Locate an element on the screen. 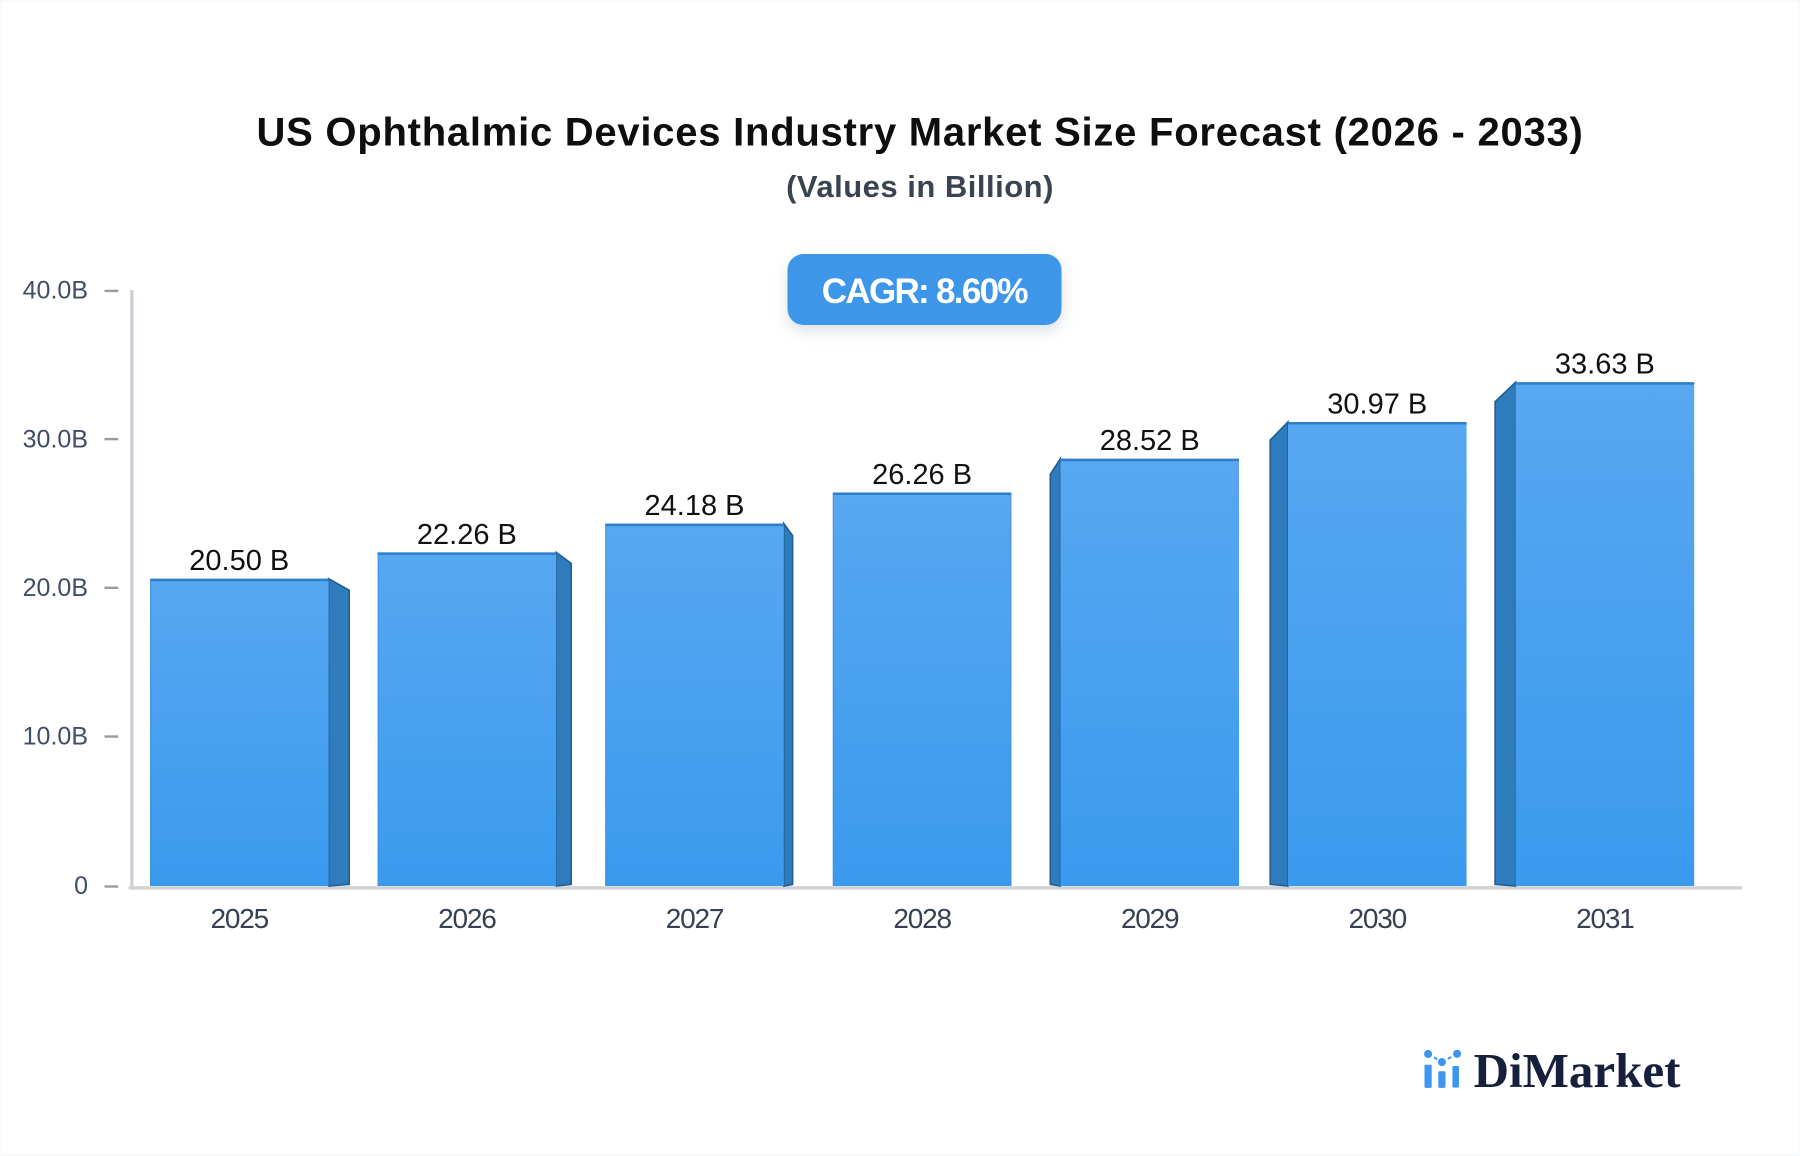  svg-text: 2028 is located at coordinates (922, 918).